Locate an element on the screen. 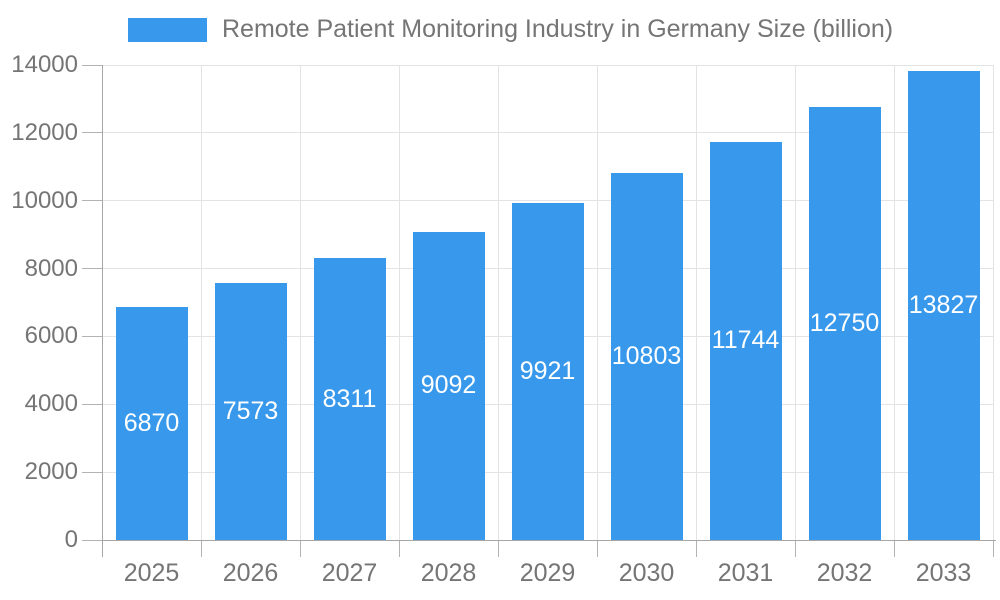 This screenshot has width=1000, height=600. bar-value-label: 10803 is located at coordinates (646, 356).